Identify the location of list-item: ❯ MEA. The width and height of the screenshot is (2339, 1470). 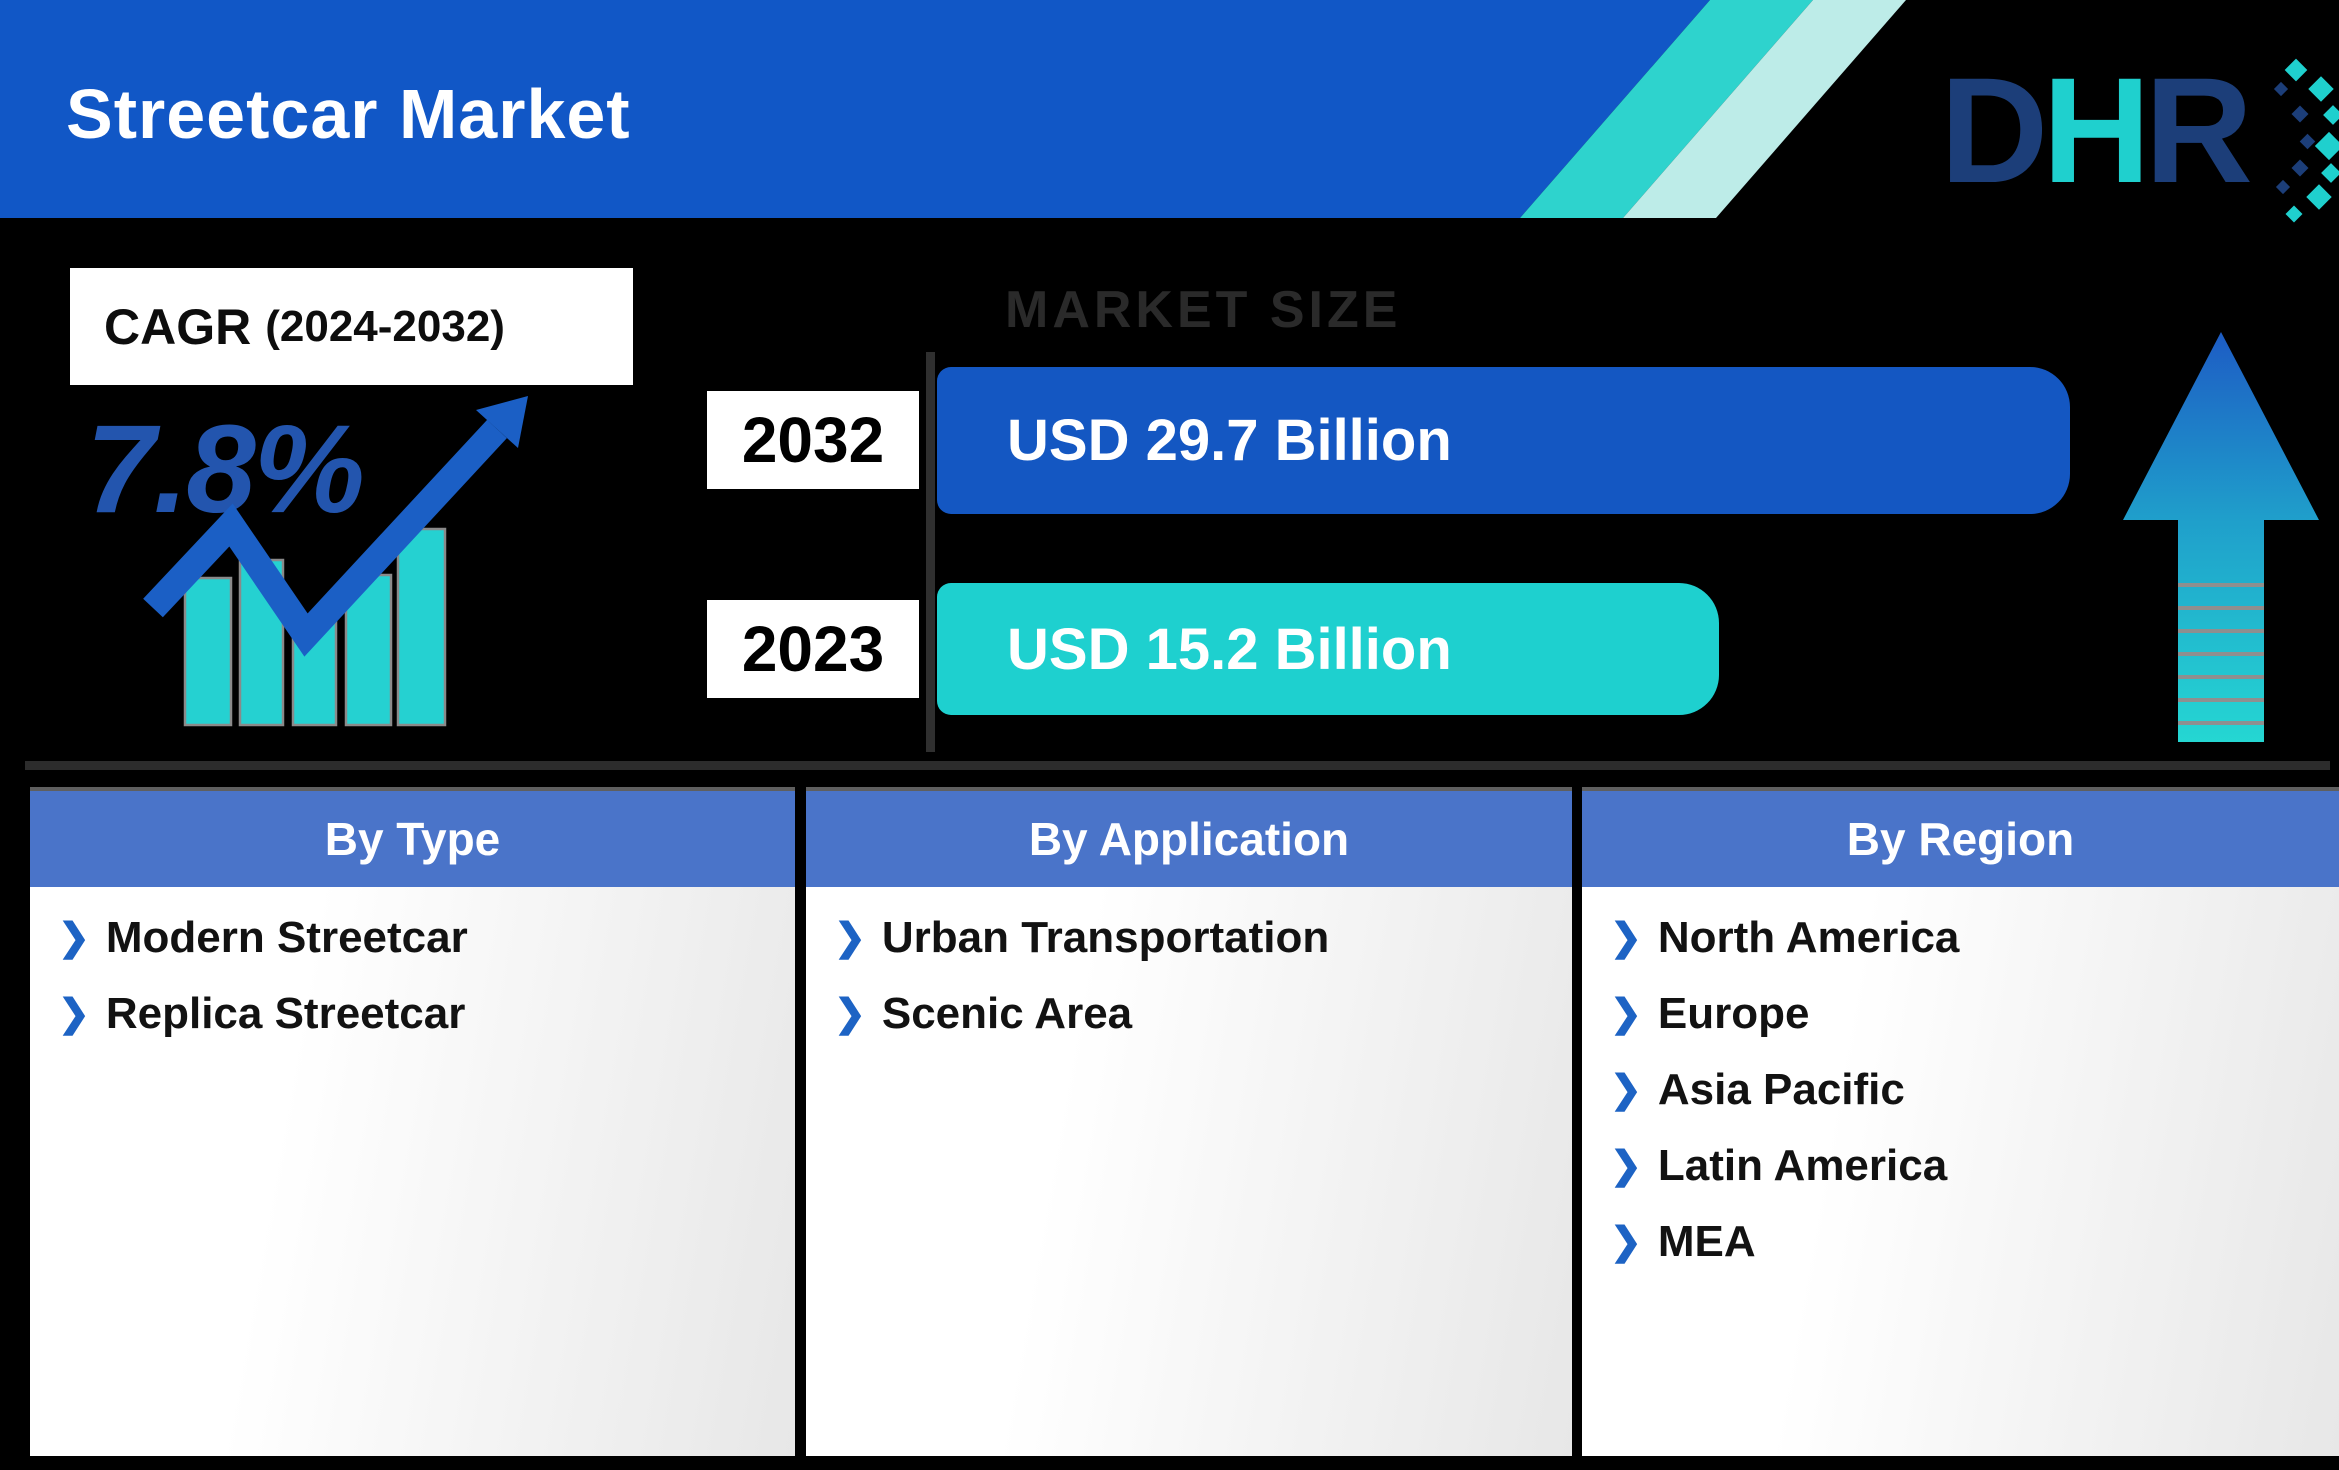
(1974, 1242).